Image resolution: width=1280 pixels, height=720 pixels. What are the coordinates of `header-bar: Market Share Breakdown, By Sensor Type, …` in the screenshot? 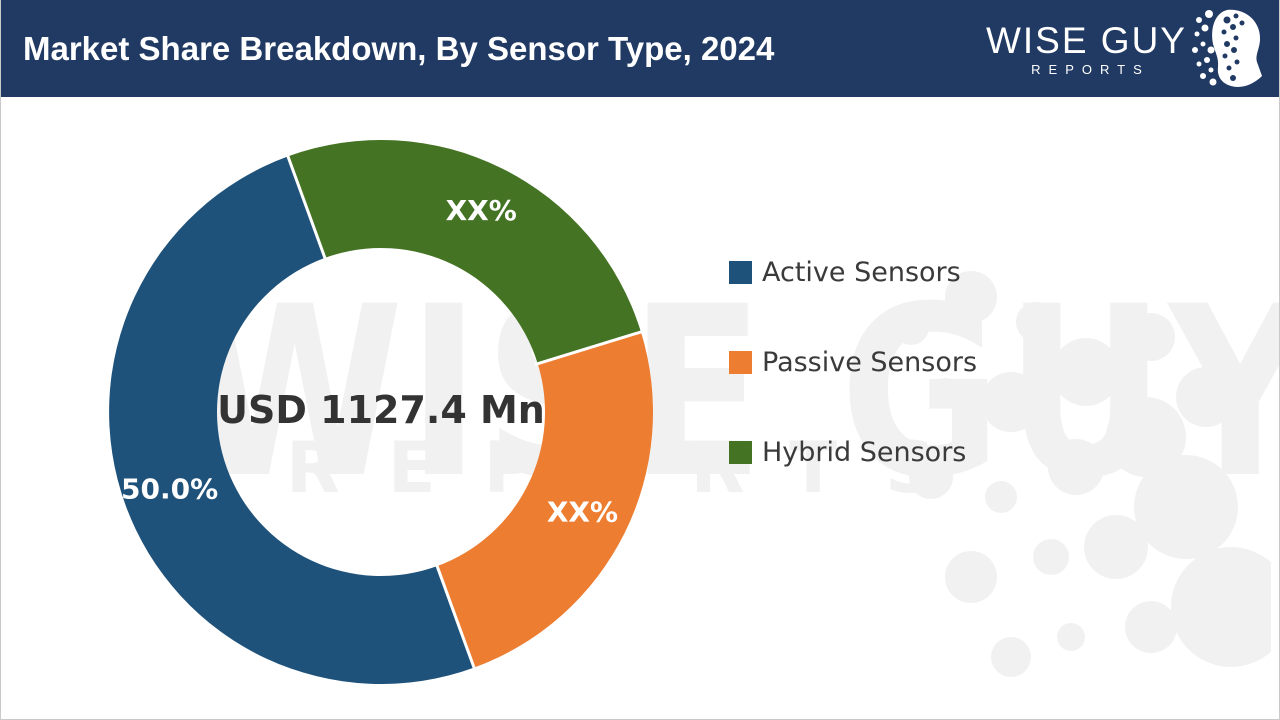 It's located at (640, 48).